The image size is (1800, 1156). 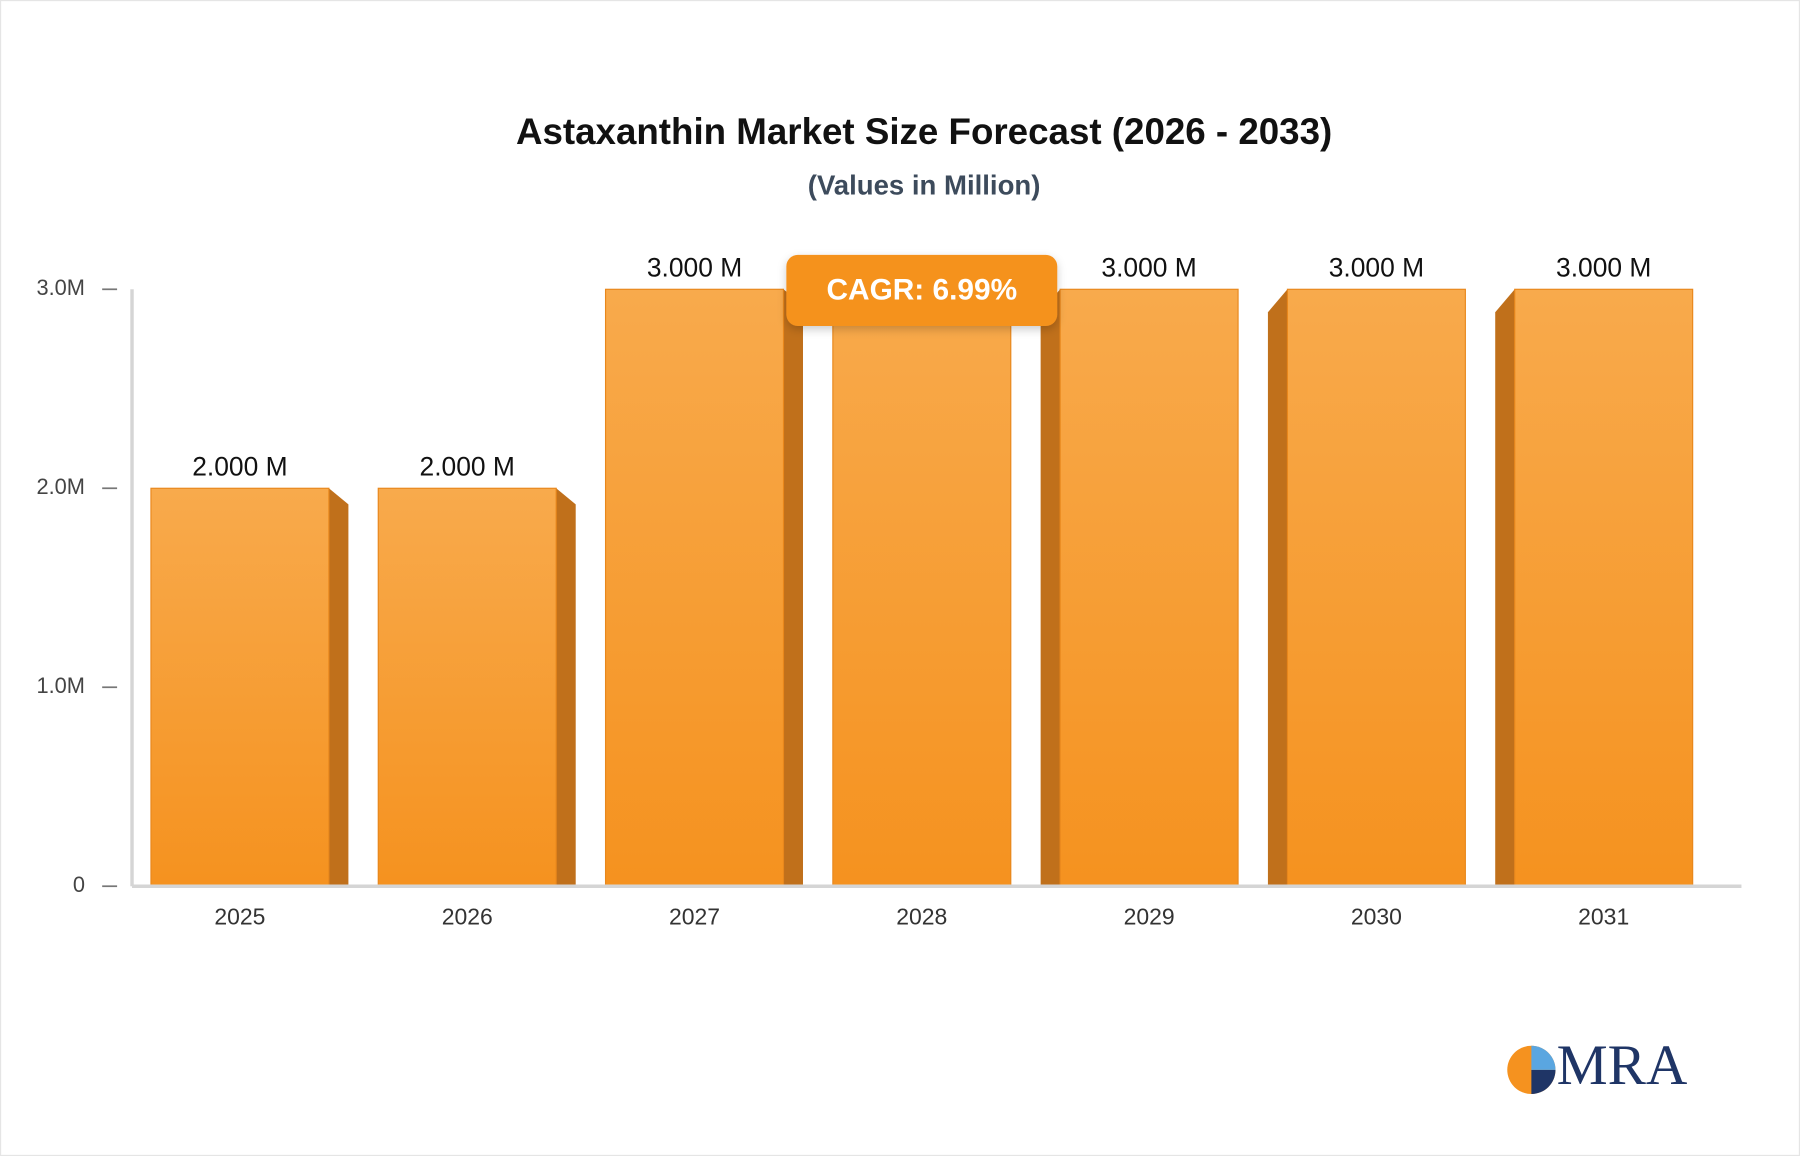 I want to click on x-tick-label: 2026, so click(x=467, y=916).